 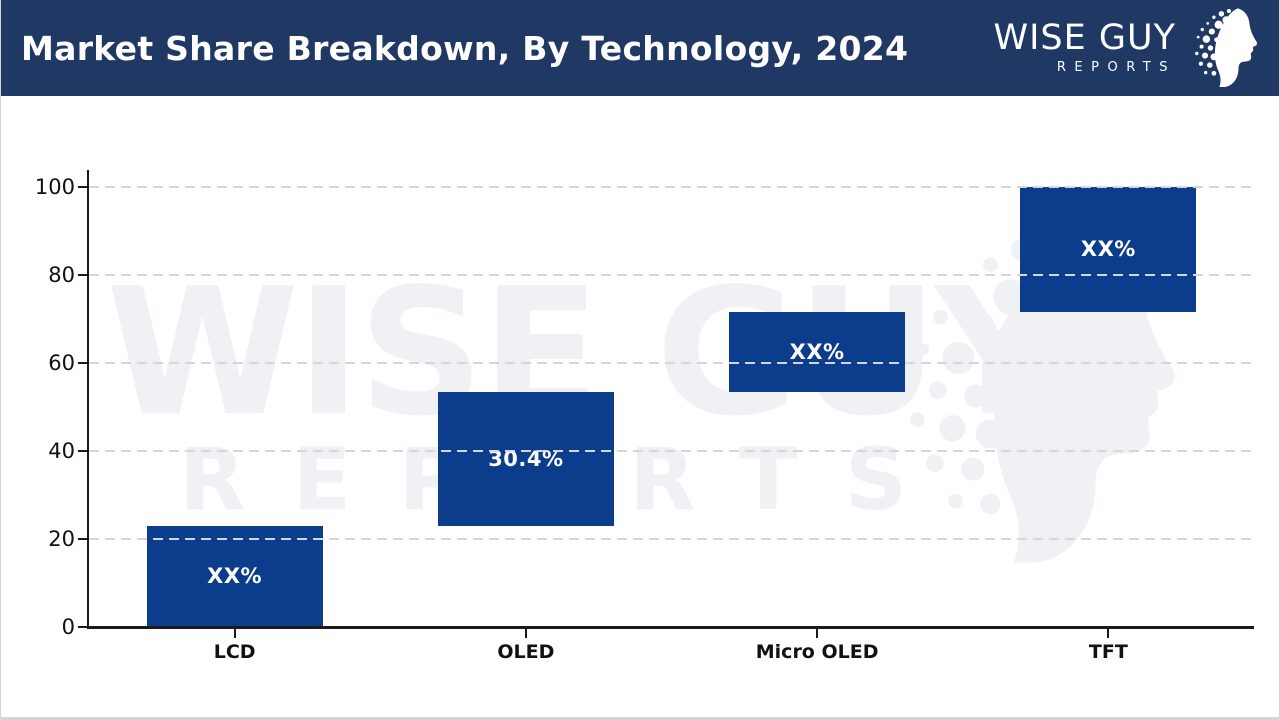 I want to click on y-tick-label: 20, so click(x=61, y=539).